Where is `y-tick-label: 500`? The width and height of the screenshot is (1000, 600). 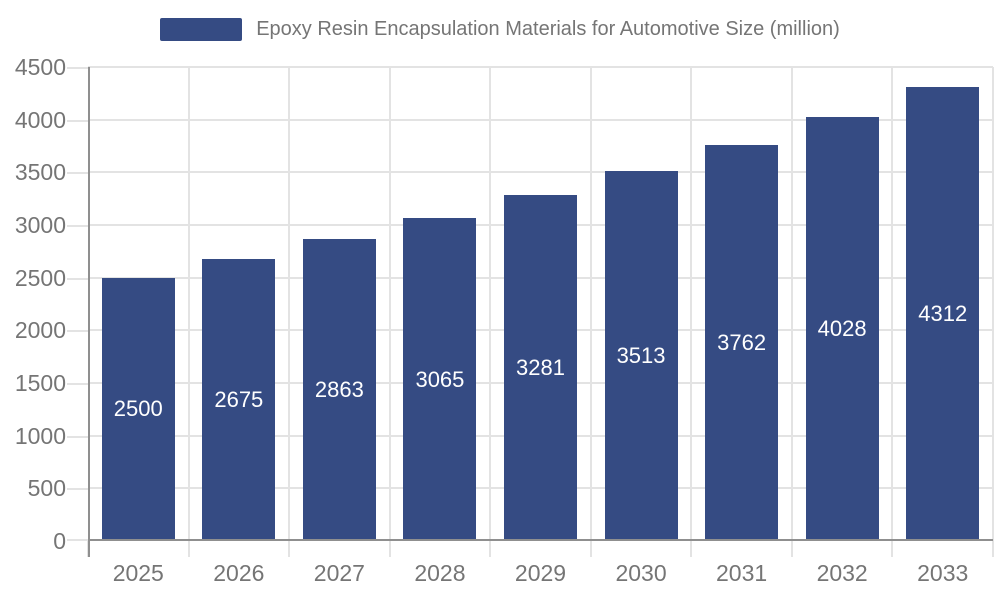
y-tick-label: 500 is located at coordinates (46, 488).